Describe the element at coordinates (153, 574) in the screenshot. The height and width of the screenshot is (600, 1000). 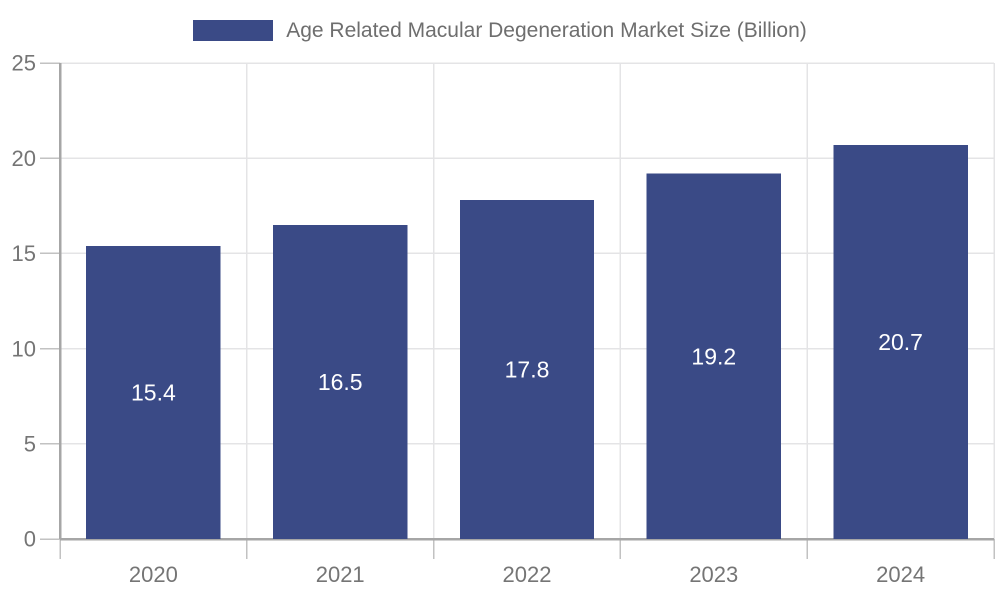
I see `x-tick-label: 2020` at that location.